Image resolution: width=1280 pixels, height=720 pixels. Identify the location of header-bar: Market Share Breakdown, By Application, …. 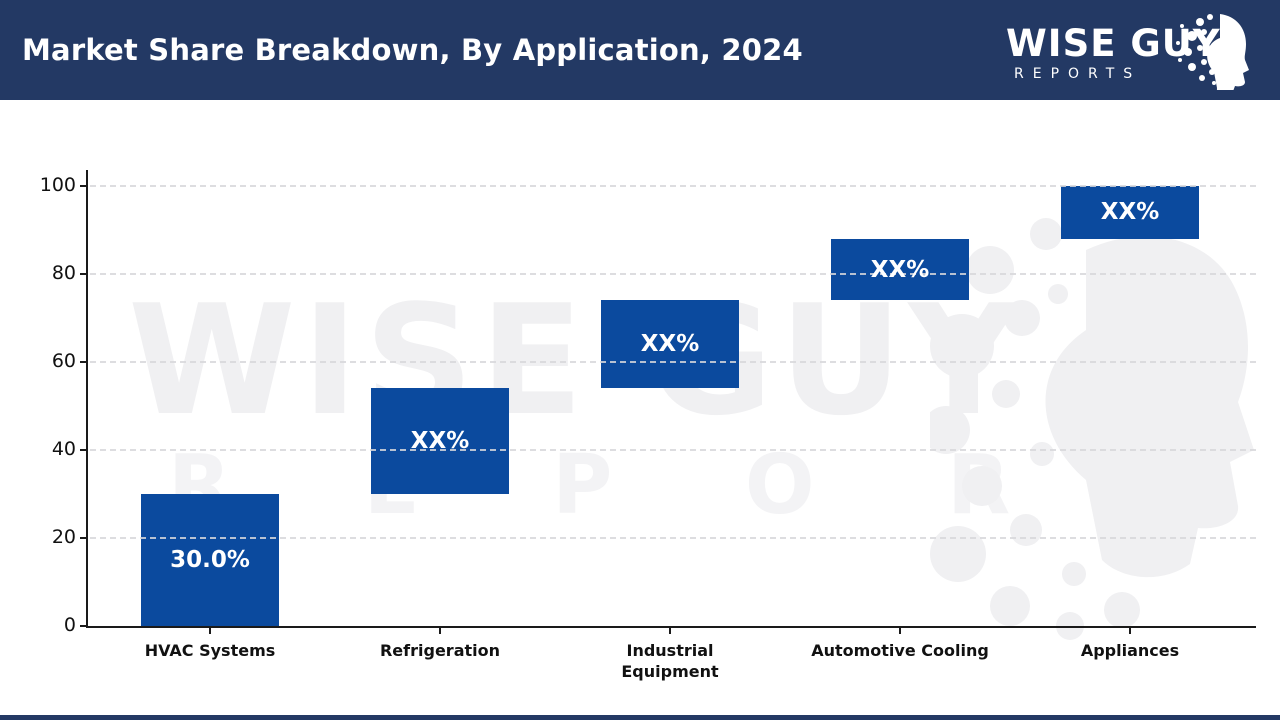
(640, 50).